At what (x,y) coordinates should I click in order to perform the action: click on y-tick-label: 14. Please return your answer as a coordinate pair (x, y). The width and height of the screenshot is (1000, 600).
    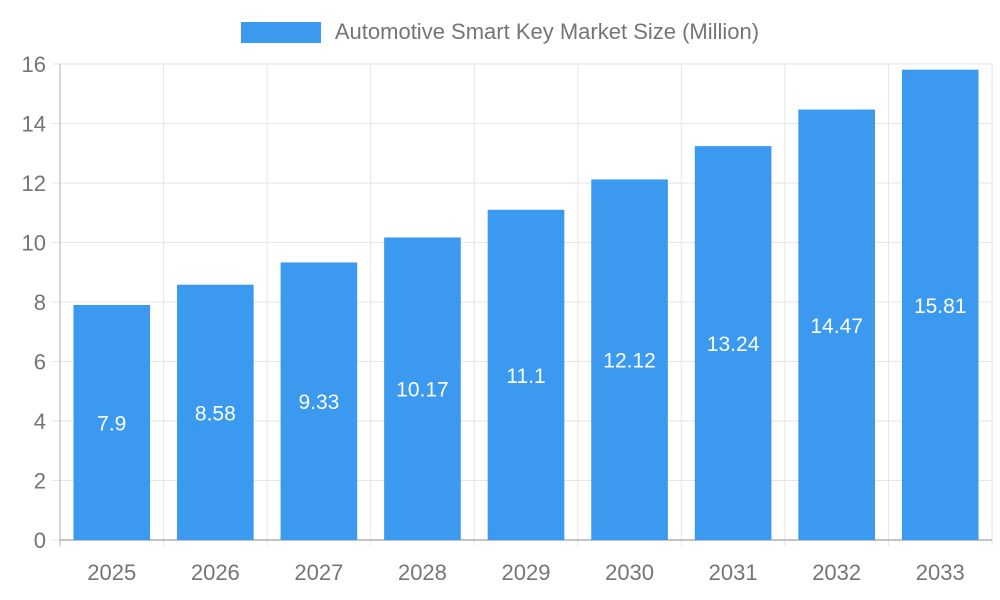
    Looking at the image, I should click on (34, 124).